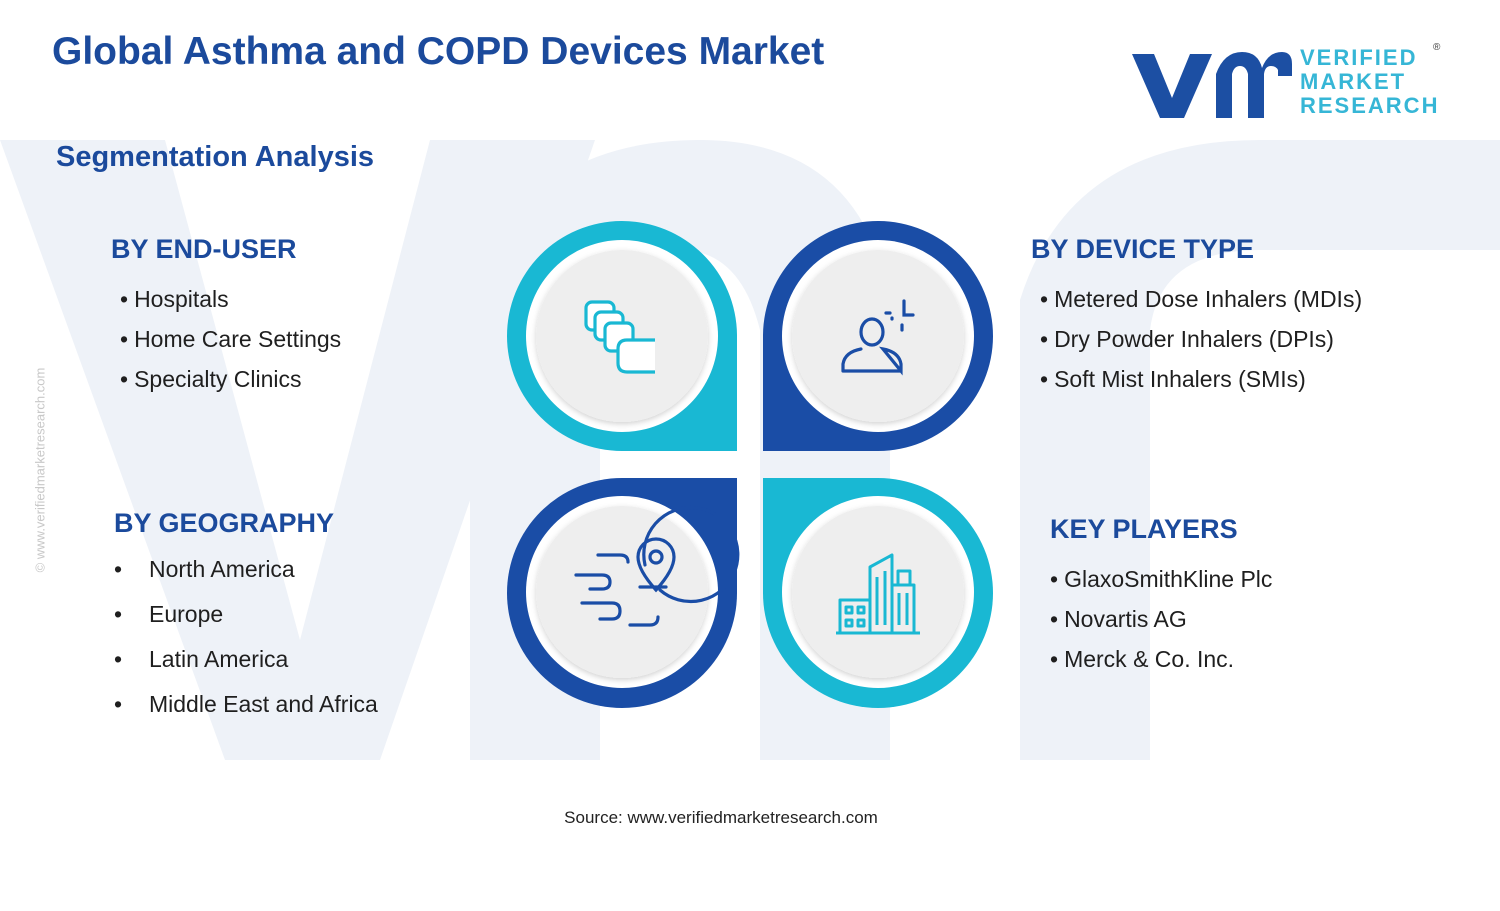 The height and width of the screenshot is (911, 1500). Describe the element at coordinates (1142, 659) in the screenshot. I see `list-item: • Merck & Co. Inc.` at that location.